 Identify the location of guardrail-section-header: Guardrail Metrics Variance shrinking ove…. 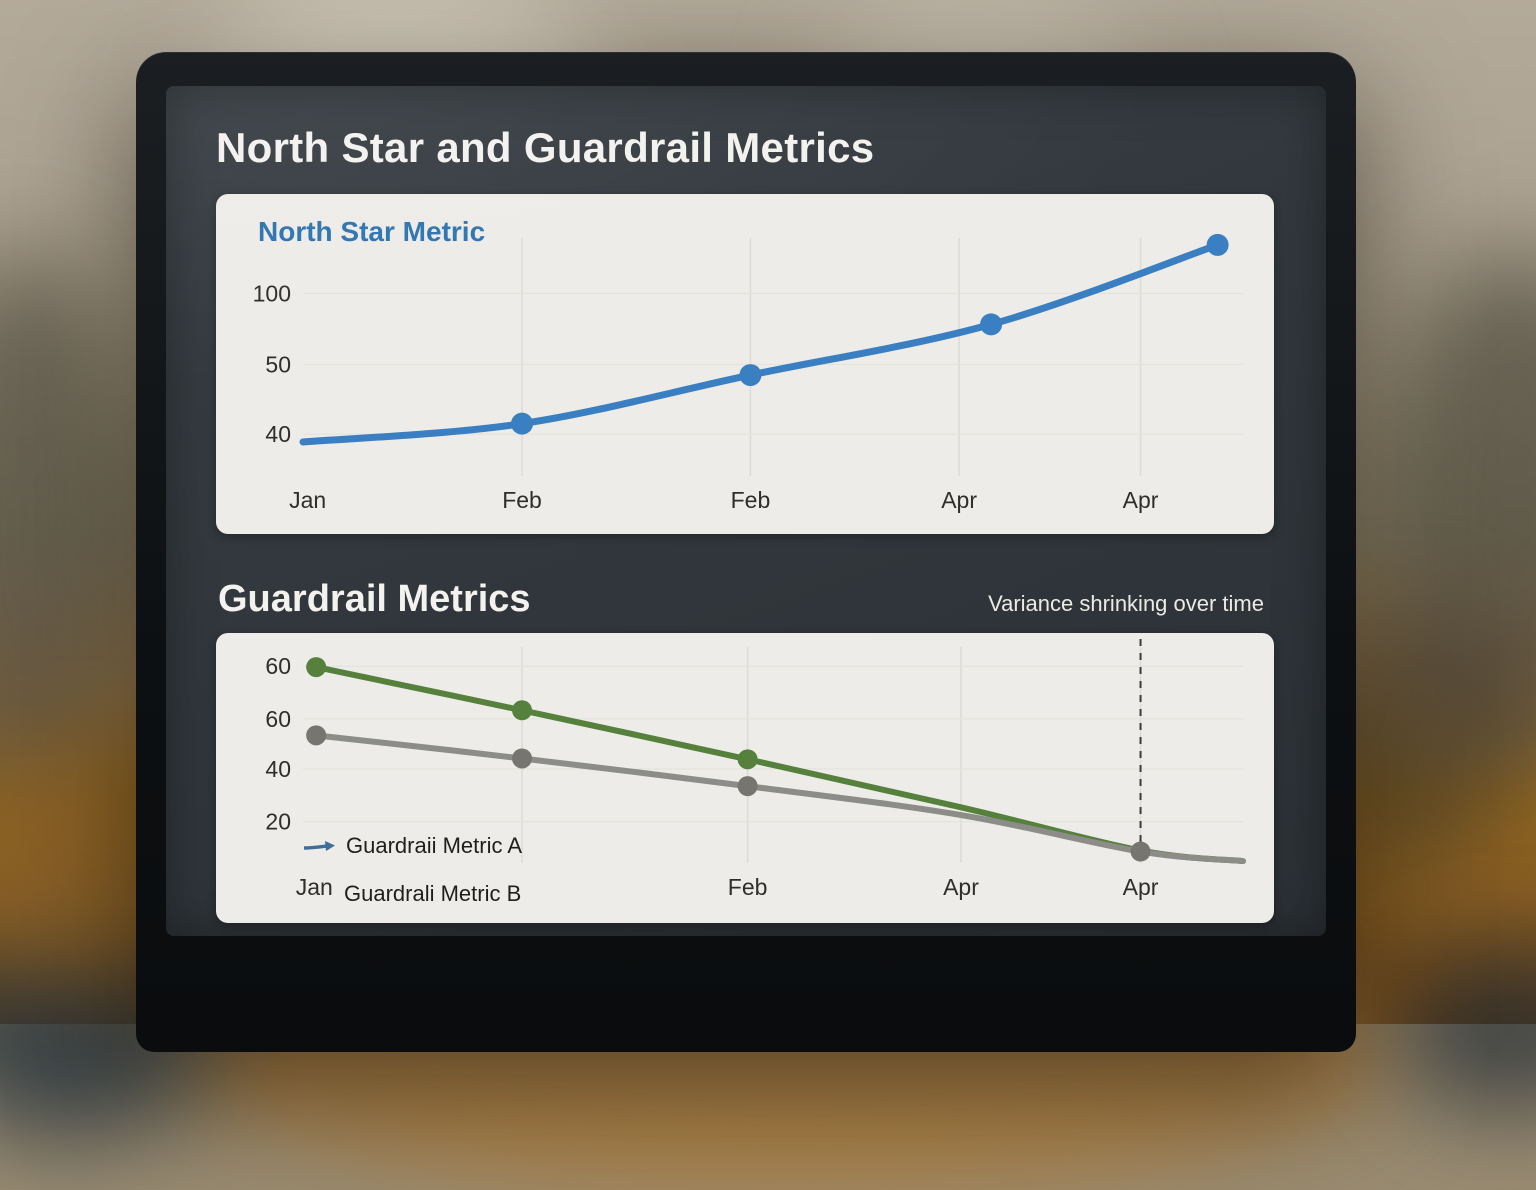
(741, 599).